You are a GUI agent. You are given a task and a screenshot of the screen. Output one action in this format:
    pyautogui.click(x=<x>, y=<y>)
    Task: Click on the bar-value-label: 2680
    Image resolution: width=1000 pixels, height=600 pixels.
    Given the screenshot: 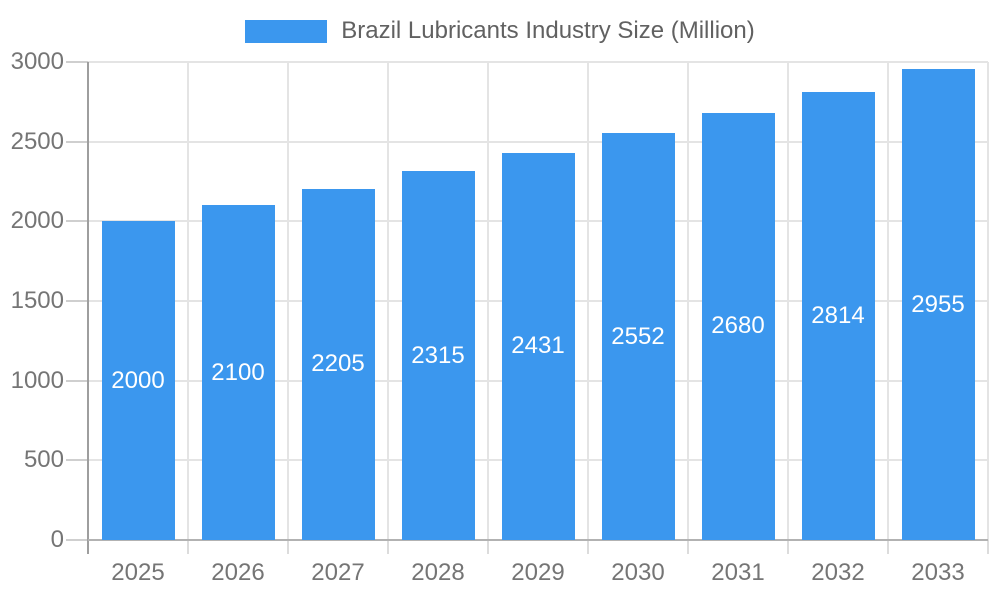 What is the action you would take?
    pyautogui.click(x=738, y=326)
    